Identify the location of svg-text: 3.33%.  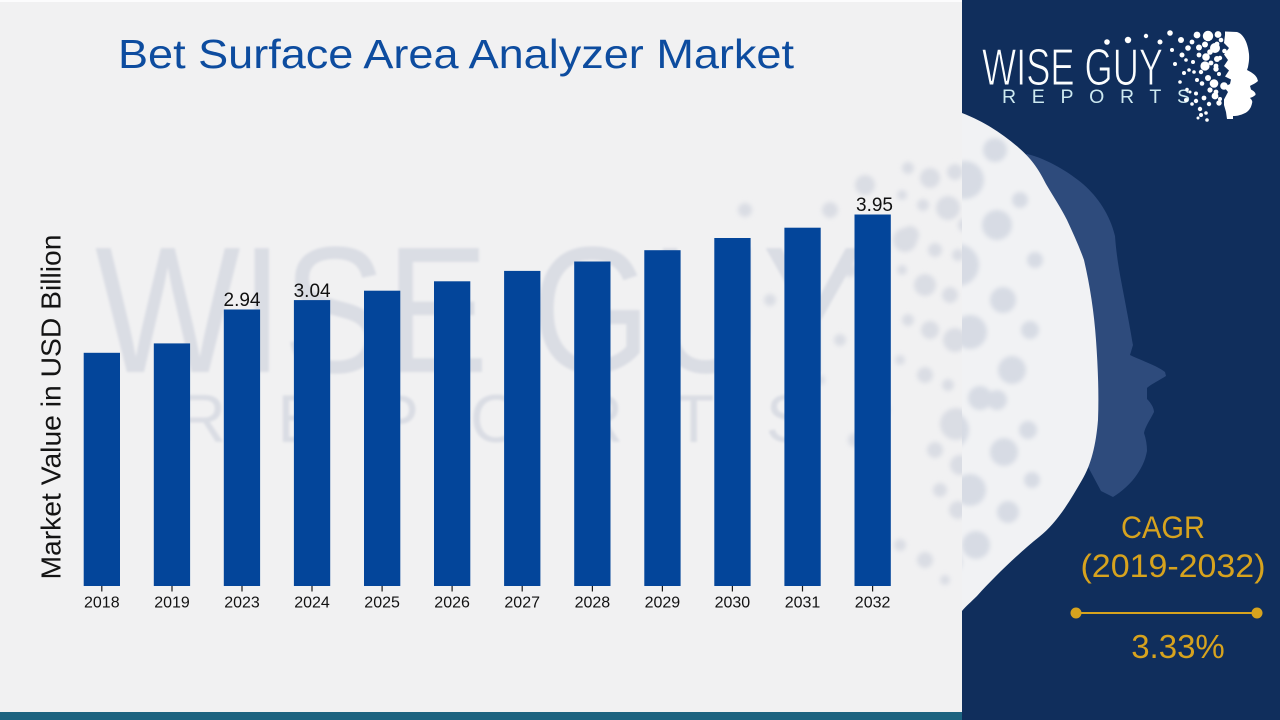
(1178, 646).